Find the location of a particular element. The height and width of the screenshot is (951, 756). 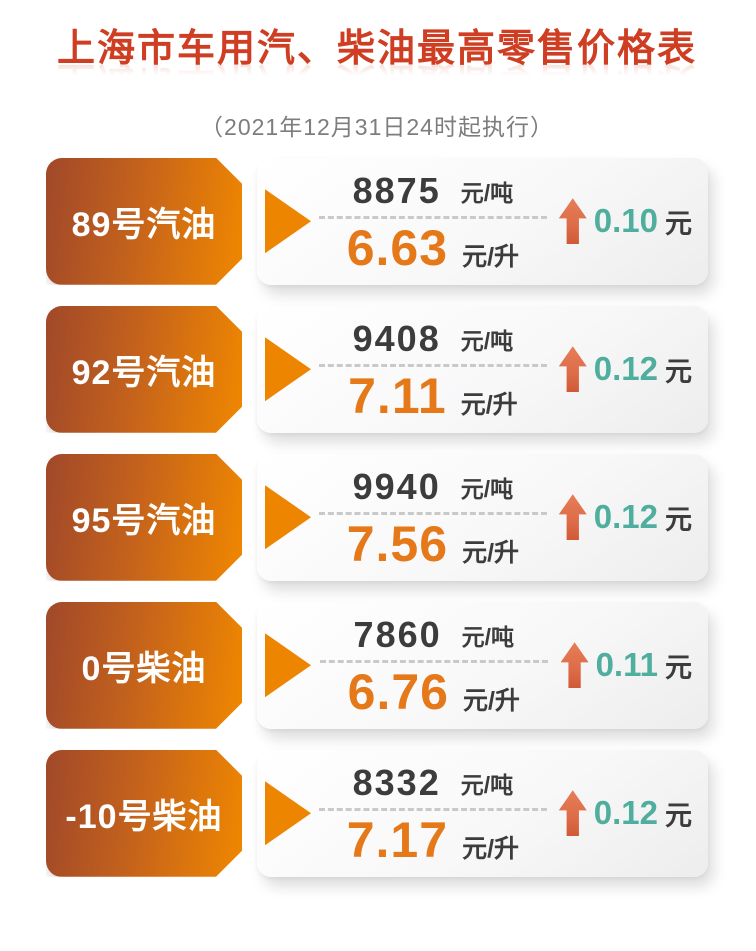

fuel-type-label: 92号汽油 is located at coordinates (144, 372).